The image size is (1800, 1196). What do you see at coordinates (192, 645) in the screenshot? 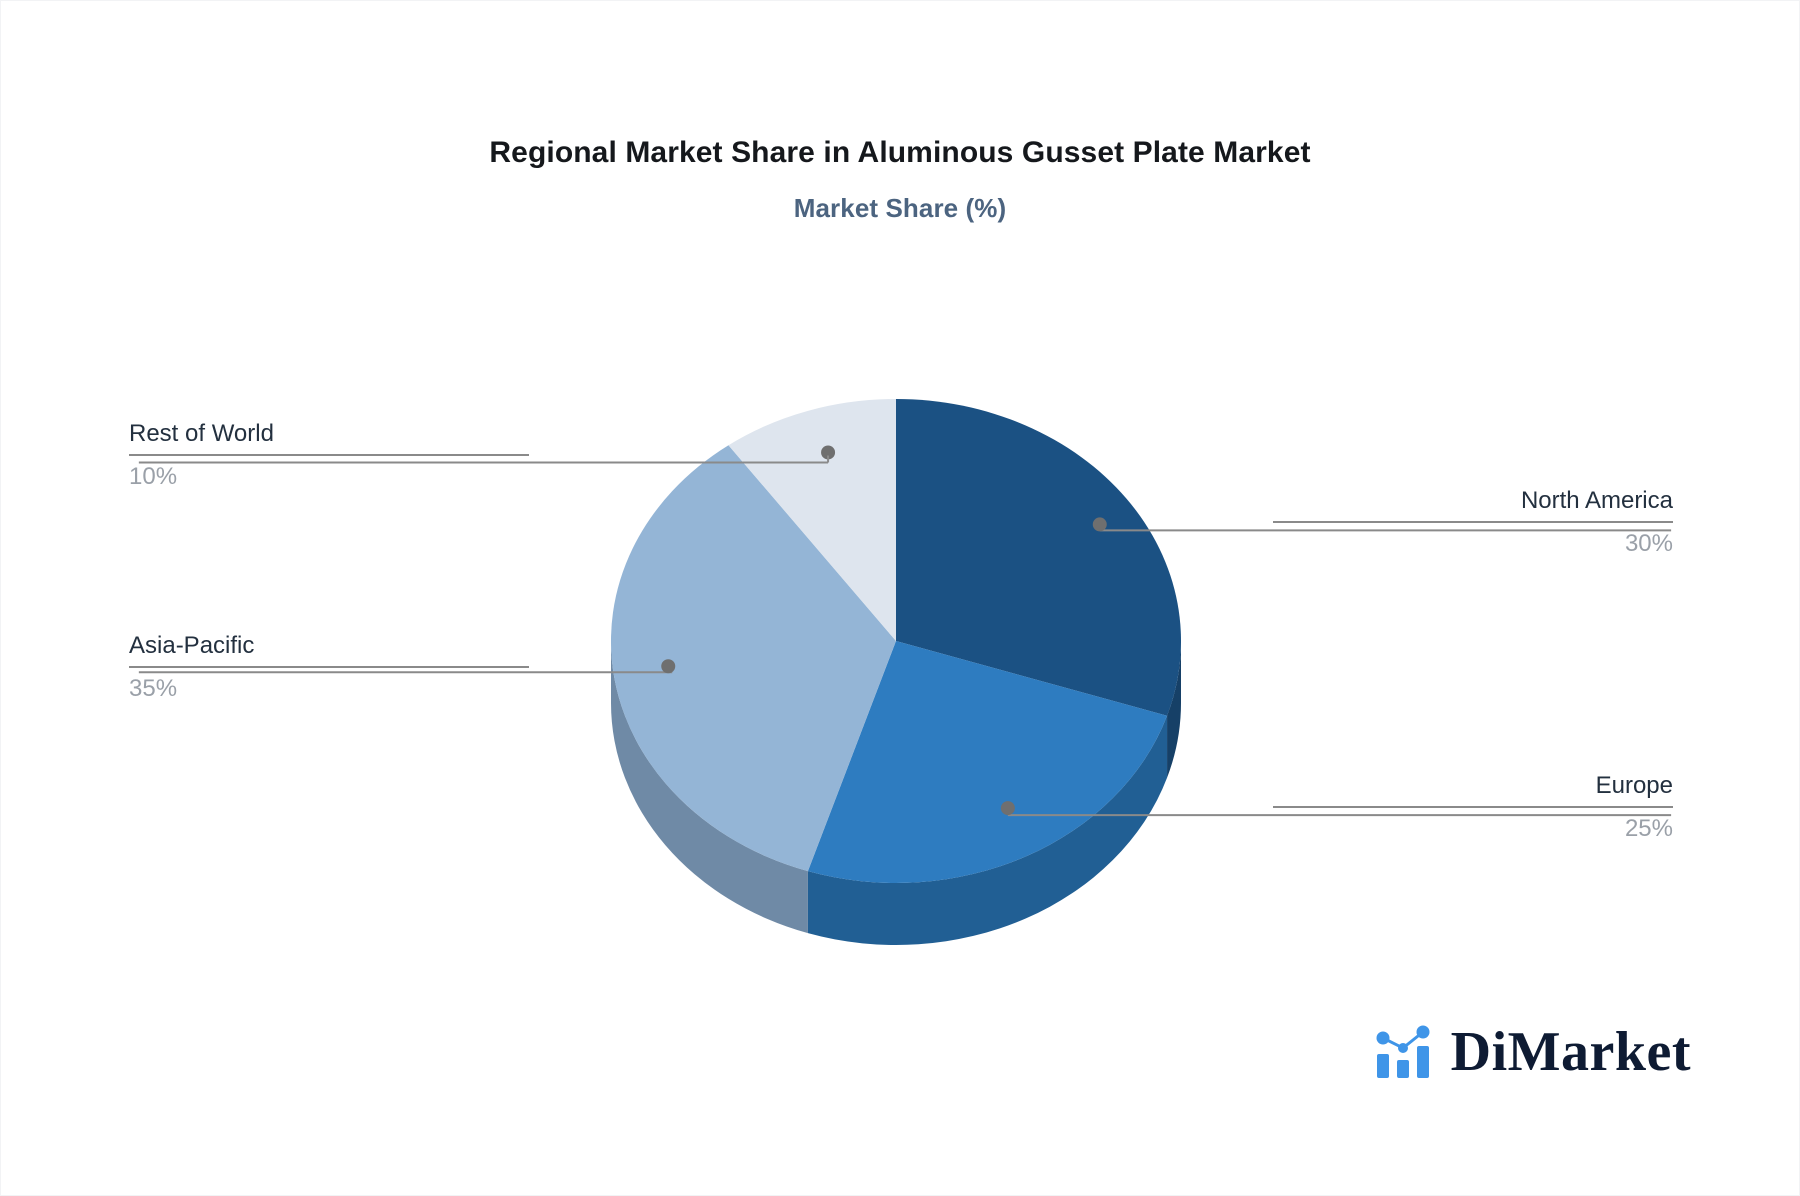
I see `callout-label-asia-pacific: Asia-Pacific` at bounding box center [192, 645].